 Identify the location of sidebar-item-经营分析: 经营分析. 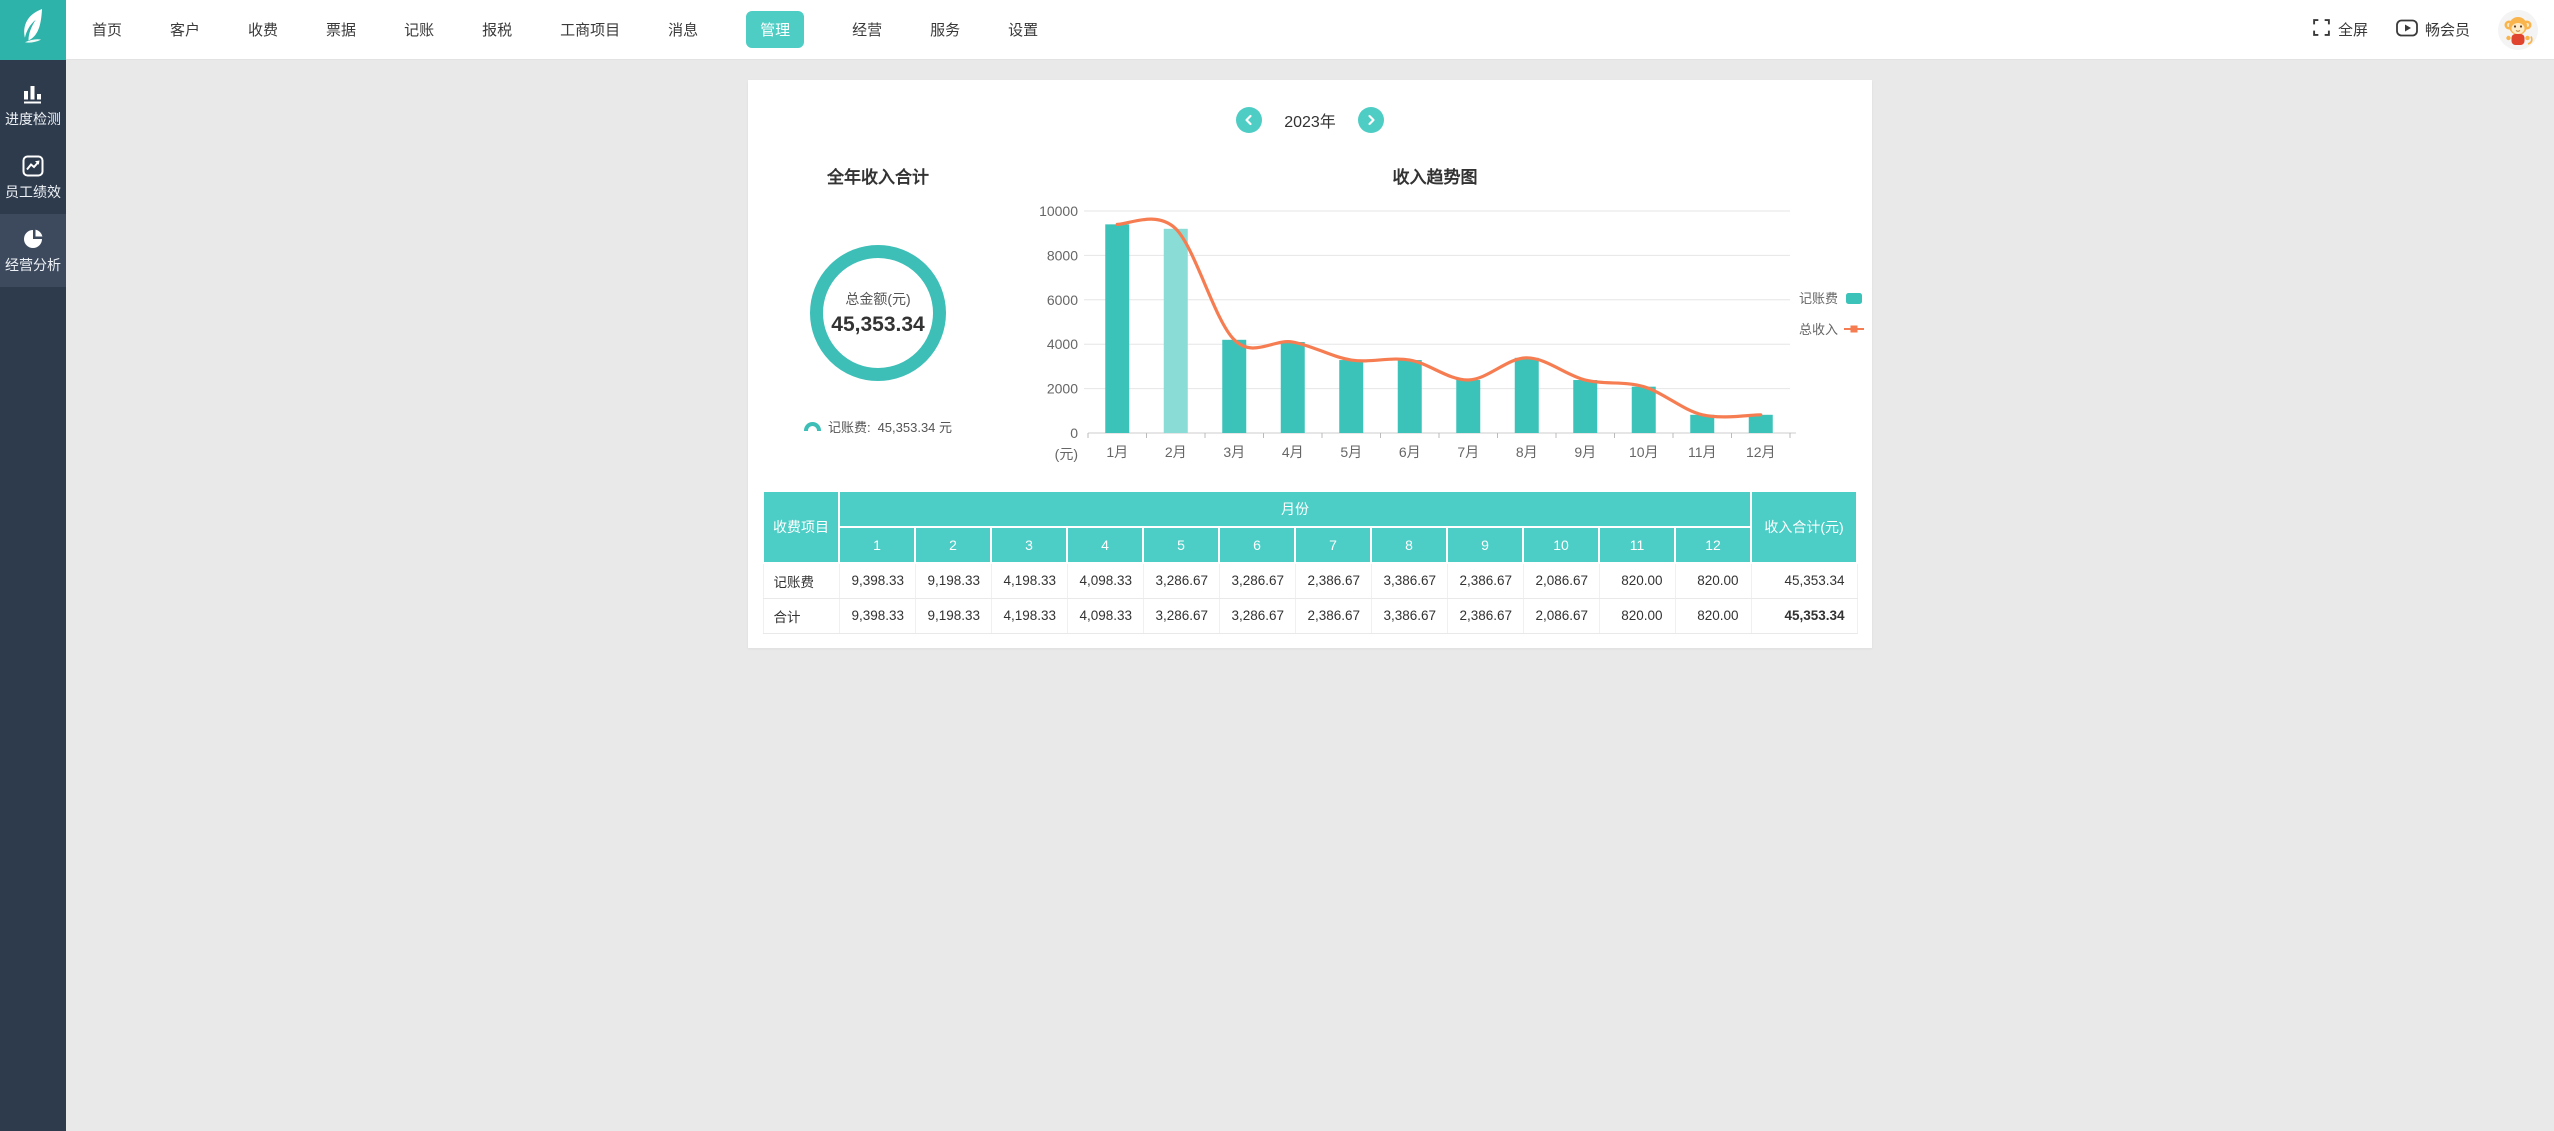
(33, 250).